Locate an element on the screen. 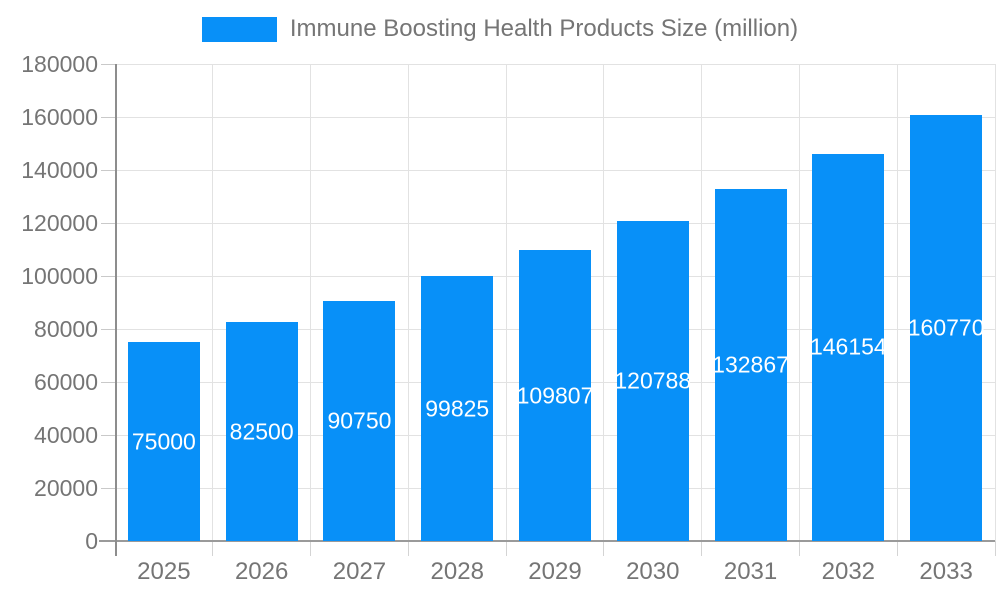  x-tick-label: 2031 is located at coordinates (750, 571).